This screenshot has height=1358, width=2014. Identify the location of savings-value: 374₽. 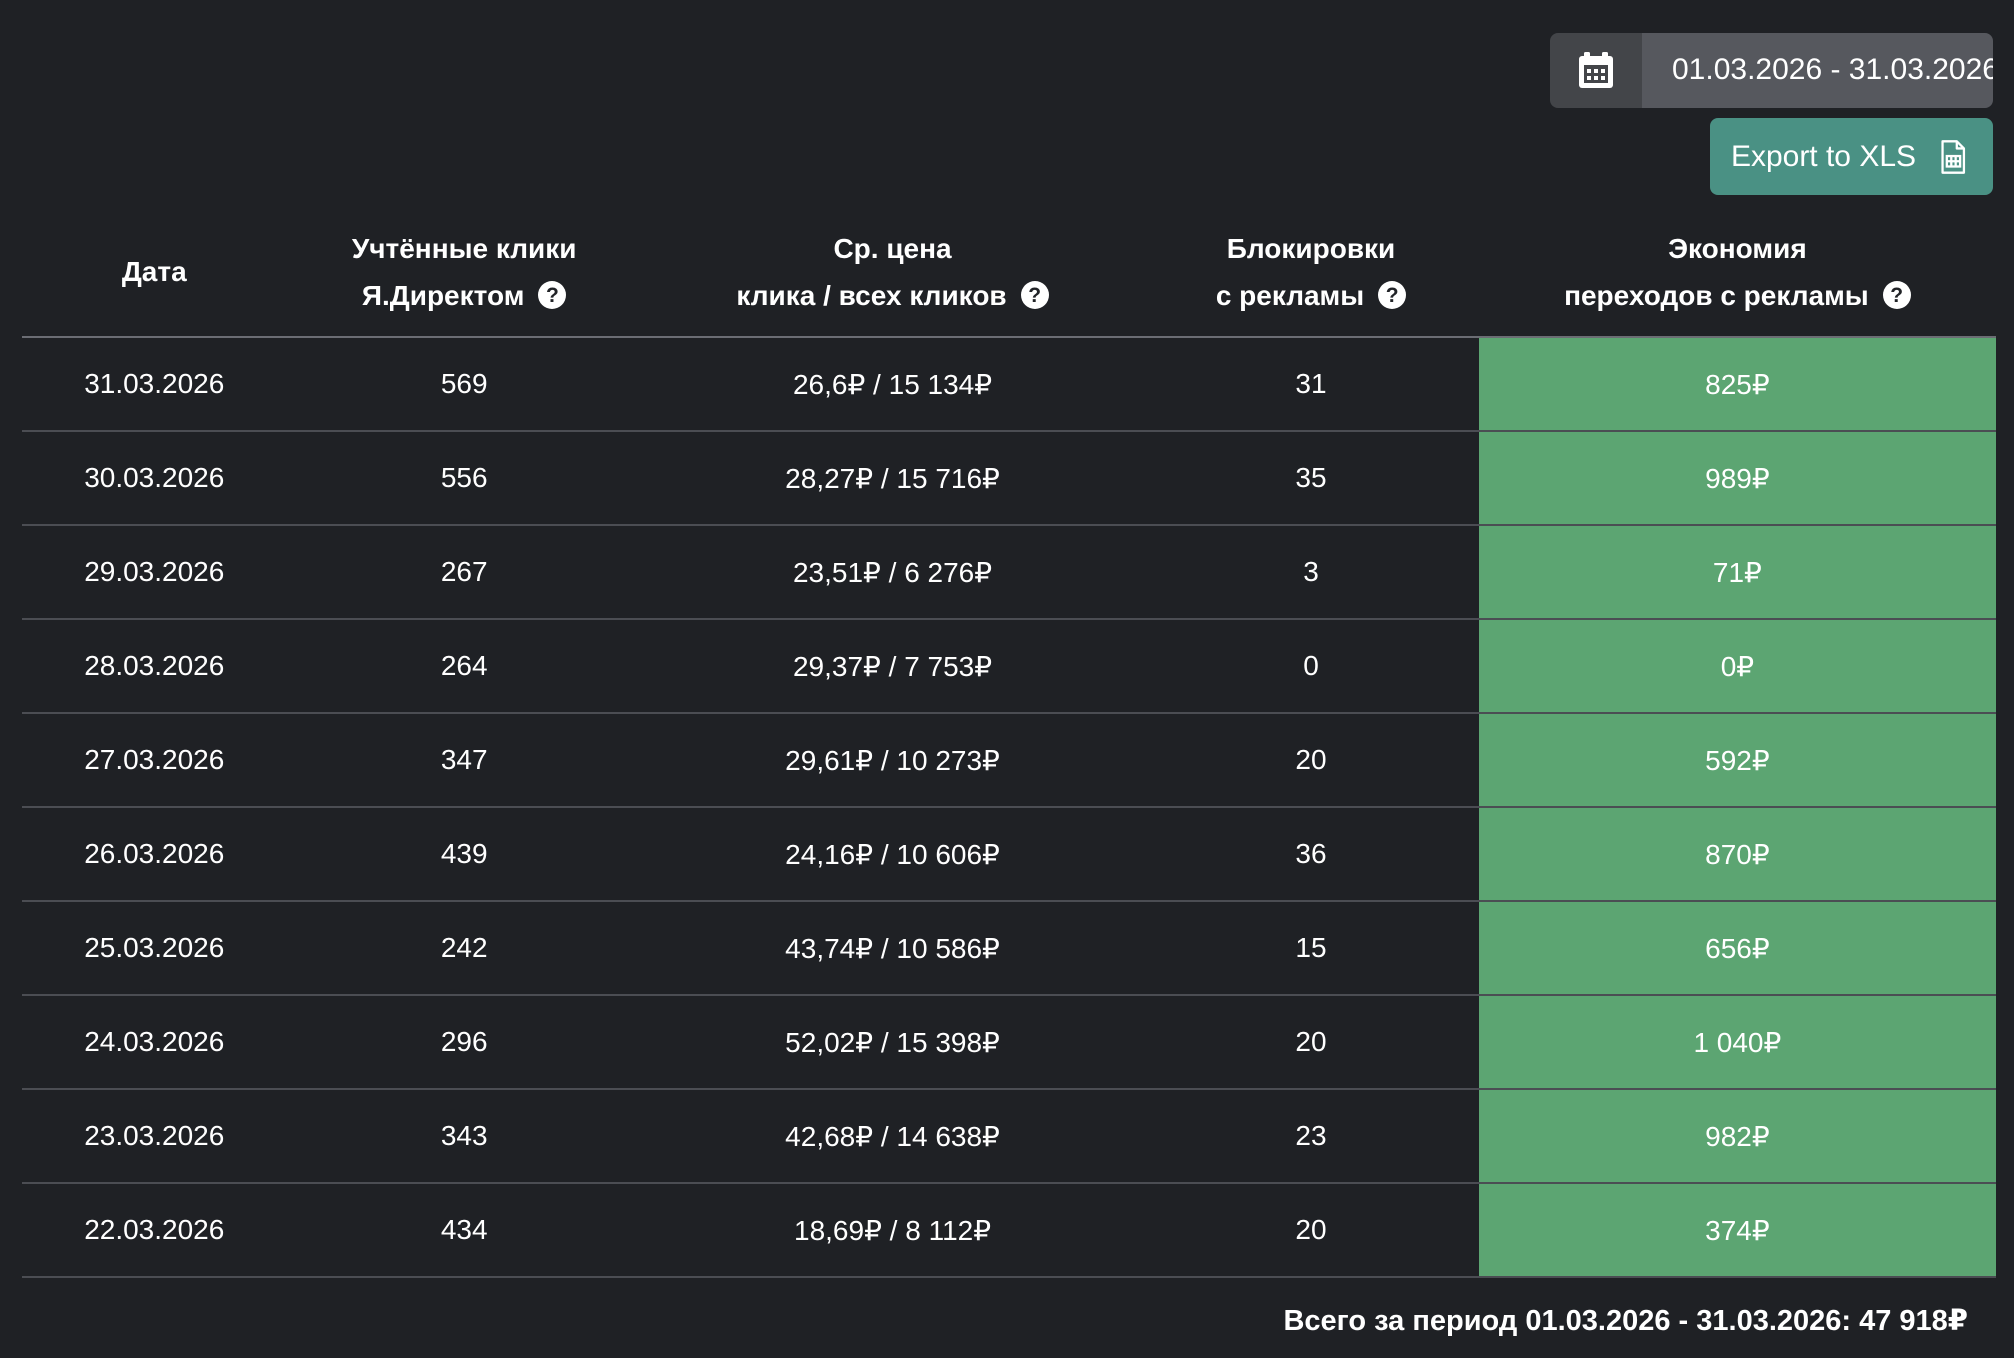
(1737, 1230).